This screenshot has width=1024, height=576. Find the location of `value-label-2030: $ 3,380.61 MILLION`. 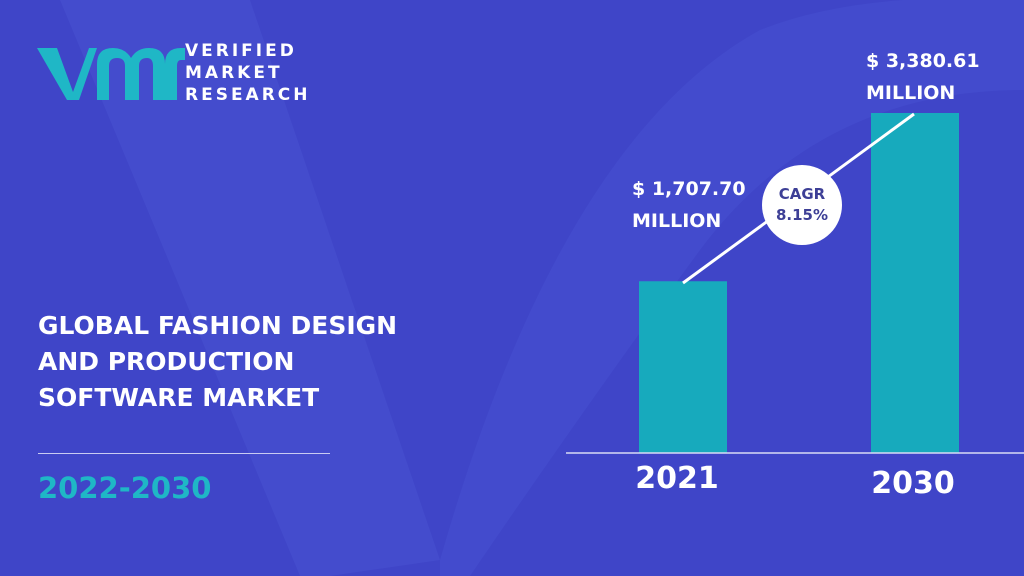

value-label-2030: $ 3,380.61 MILLION is located at coordinates (923, 77).